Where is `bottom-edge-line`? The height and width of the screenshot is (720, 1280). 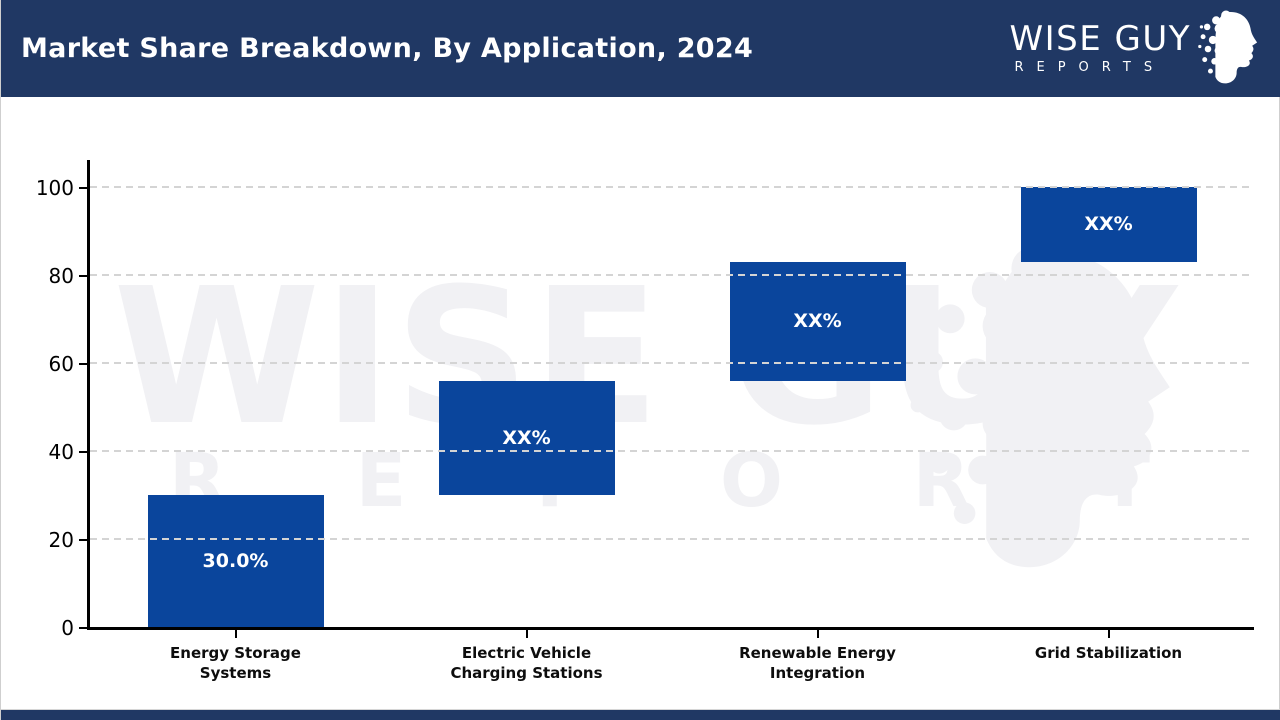
bottom-edge-line is located at coordinates (640, 709).